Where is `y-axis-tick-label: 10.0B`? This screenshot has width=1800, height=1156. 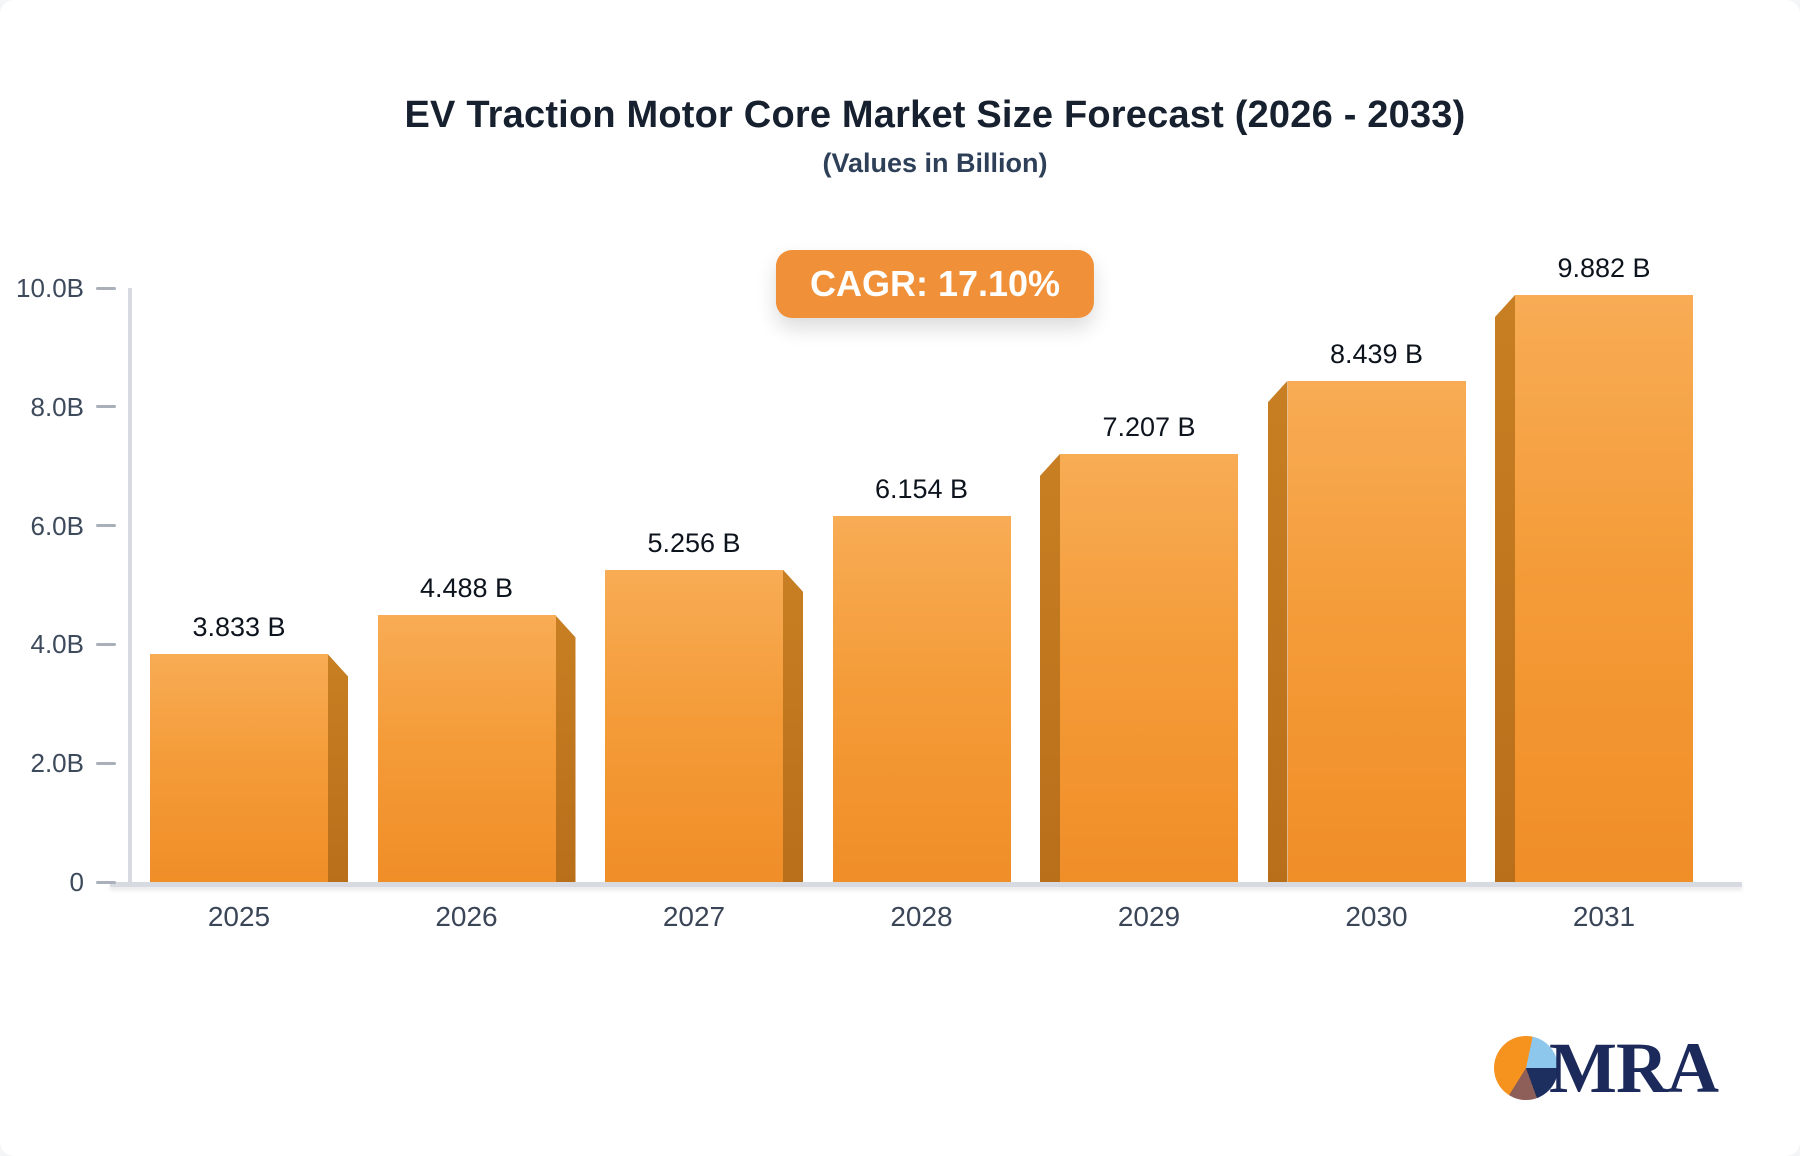
y-axis-tick-label: 10.0B is located at coordinates (50, 288).